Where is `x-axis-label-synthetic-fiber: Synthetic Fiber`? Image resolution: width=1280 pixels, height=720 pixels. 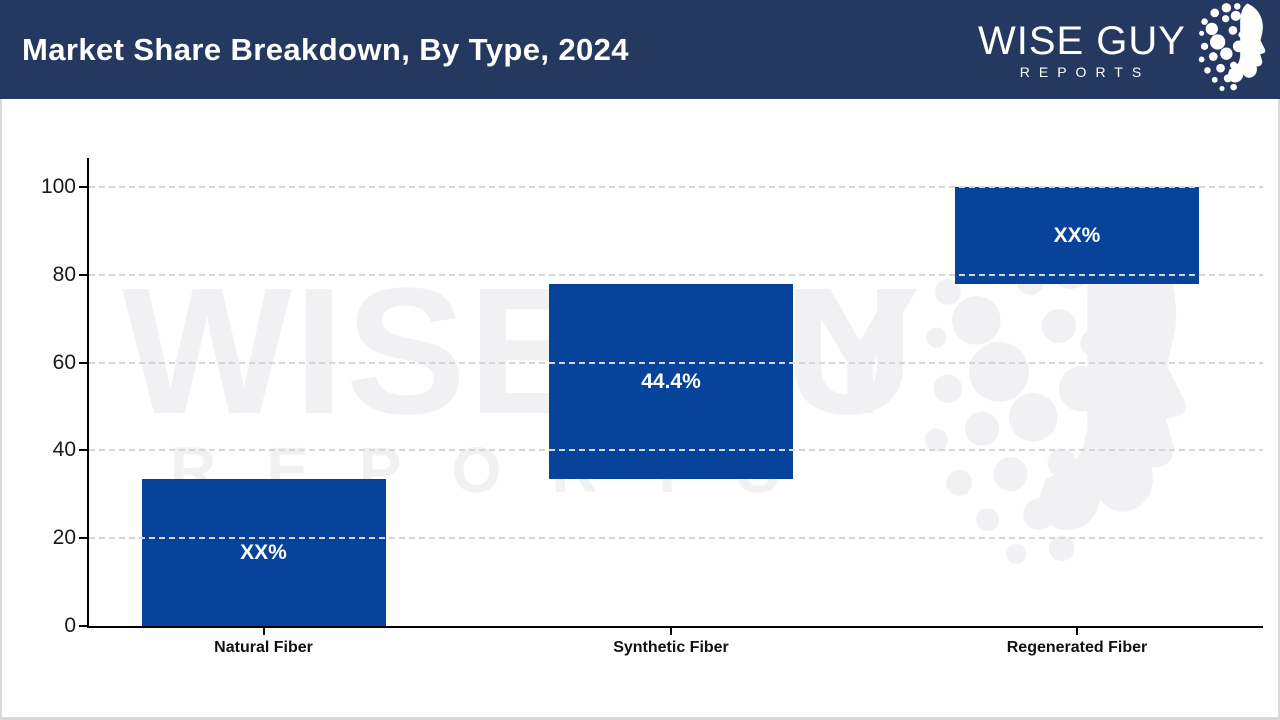 x-axis-label-synthetic-fiber: Synthetic Fiber is located at coordinates (671, 647).